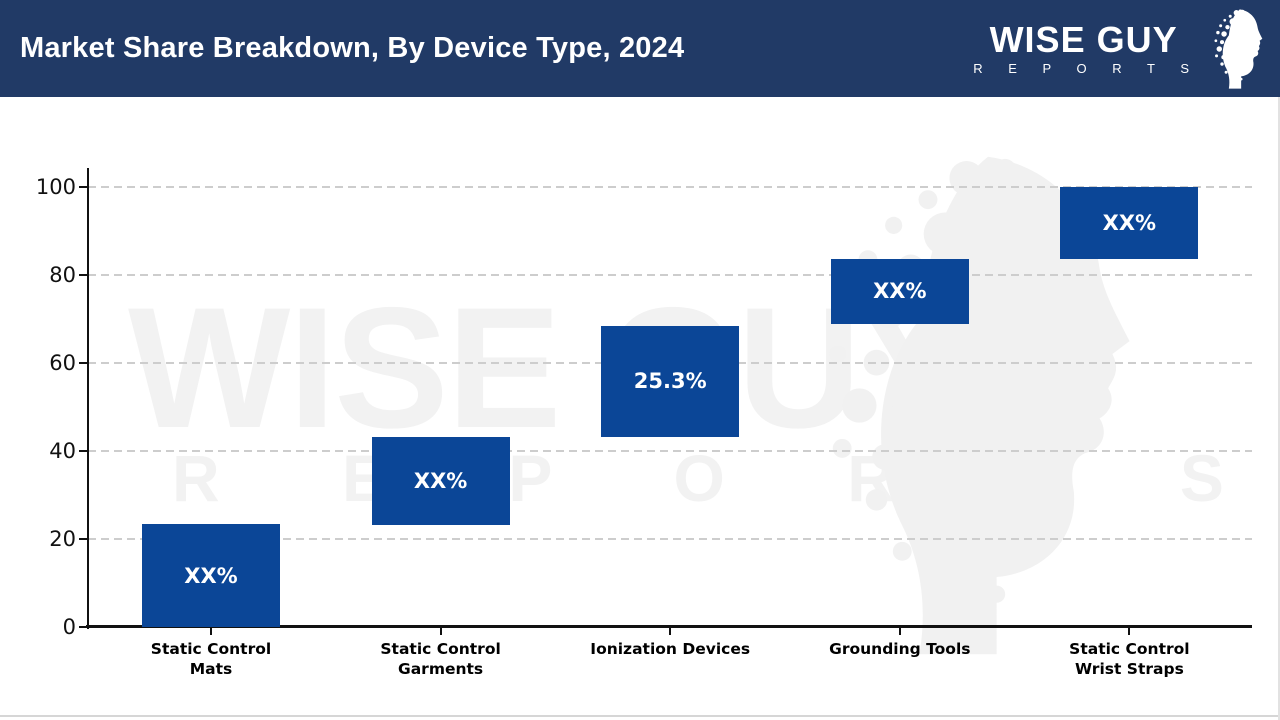 The height and width of the screenshot is (720, 1280). What do you see at coordinates (55, 187) in the screenshot?
I see `y-tick-label-100: 100` at bounding box center [55, 187].